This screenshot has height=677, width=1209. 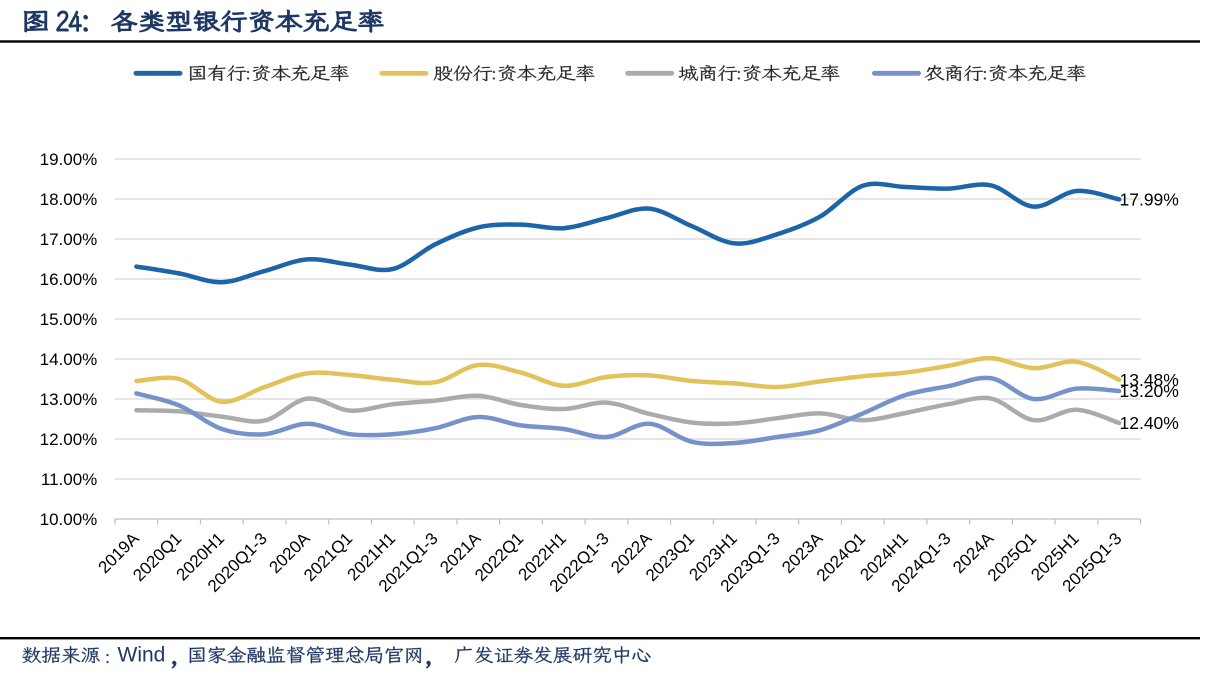 I want to click on svg-text: 13.00%, so click(x=69, y=399).